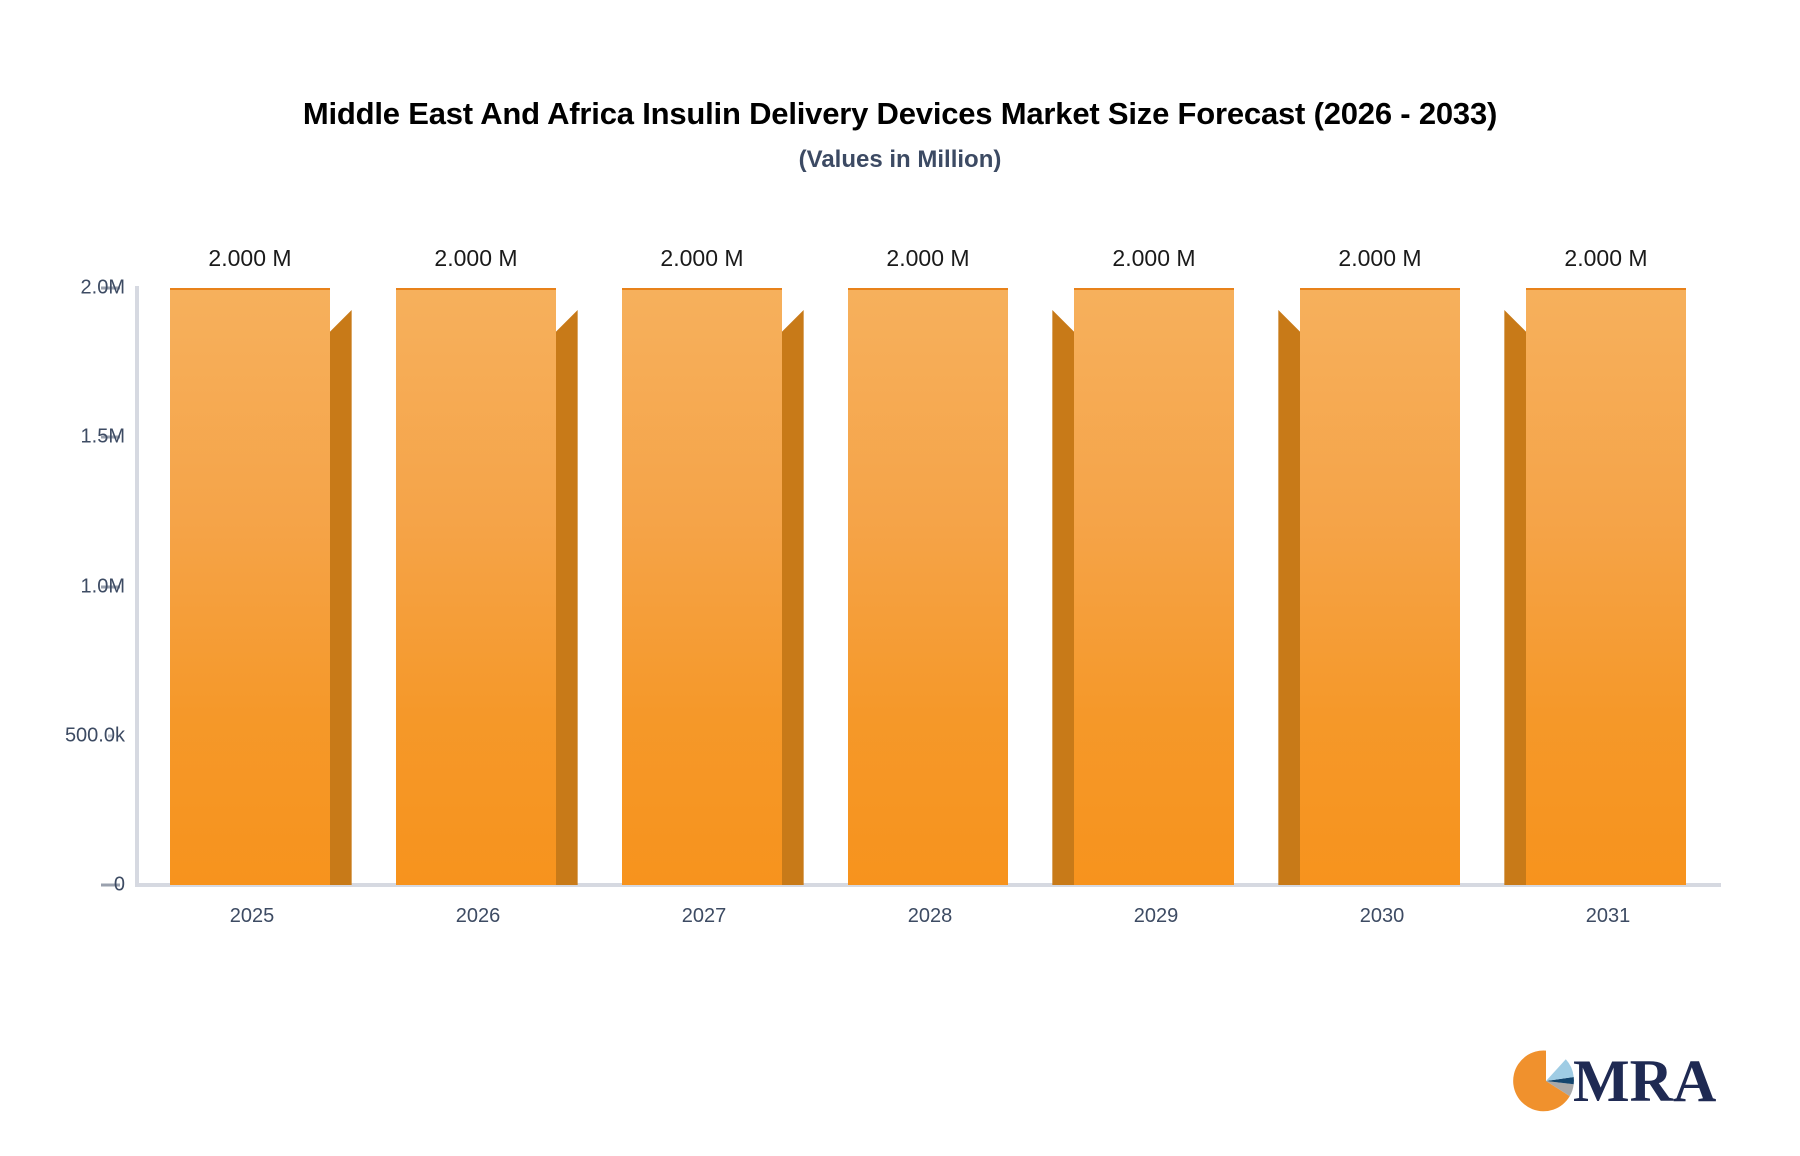  I want to click on y-axis-tick-label: 500.0k, so click(94, 735).